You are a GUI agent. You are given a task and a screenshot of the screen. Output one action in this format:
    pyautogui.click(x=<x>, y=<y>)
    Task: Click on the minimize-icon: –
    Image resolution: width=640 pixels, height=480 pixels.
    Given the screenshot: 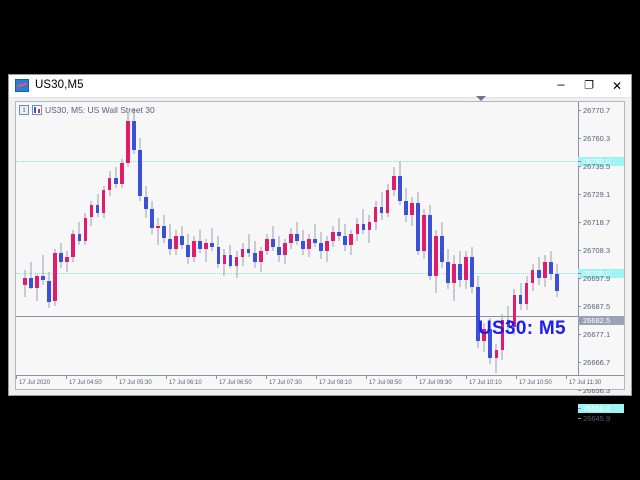 What is the action you would take?
    pyautogui.click(x=561, y=84)
    